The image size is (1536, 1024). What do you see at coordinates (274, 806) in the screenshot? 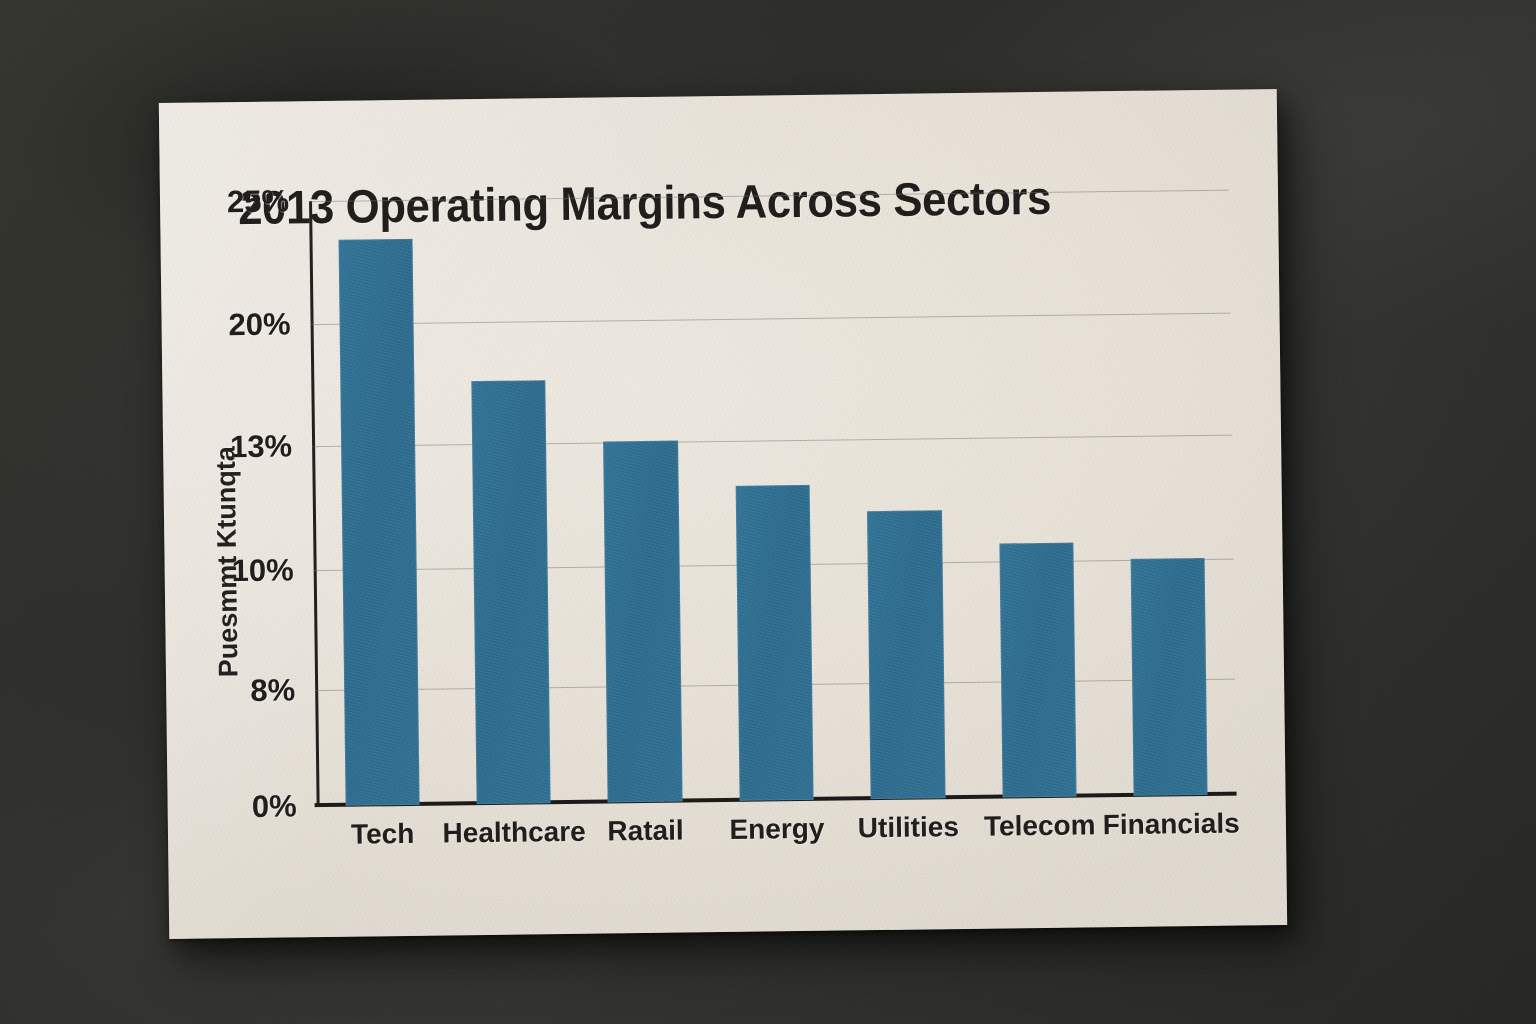
I see `y-axis-tick-label: 0%` at bounding box center [274, 806].